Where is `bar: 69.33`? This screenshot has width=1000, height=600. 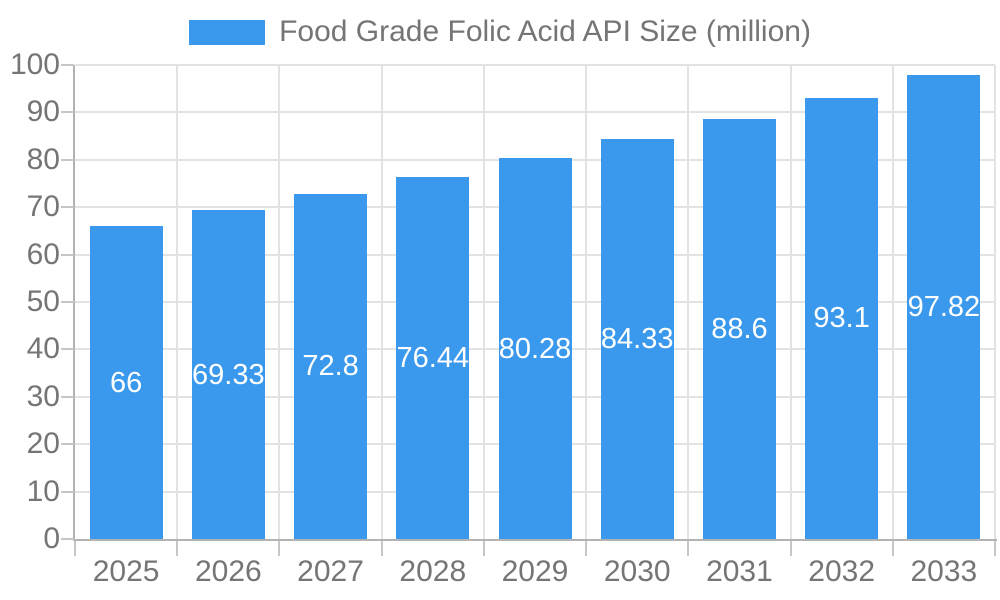
bar: 69.33 is located at coordinates (228, 374).